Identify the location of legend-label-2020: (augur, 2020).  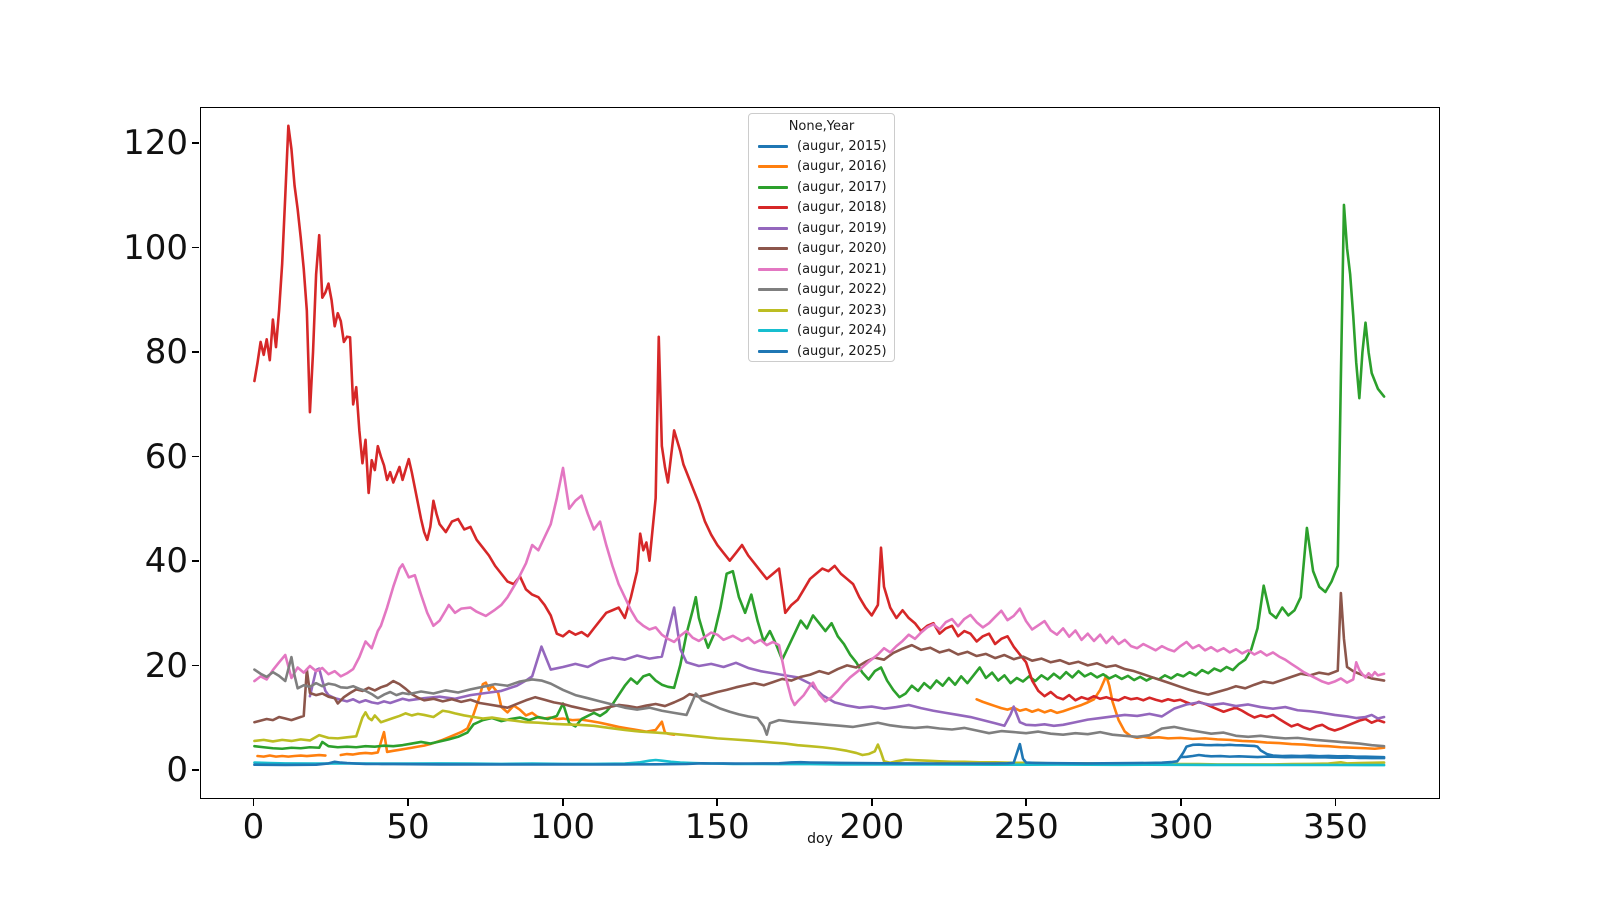
(842, 249).